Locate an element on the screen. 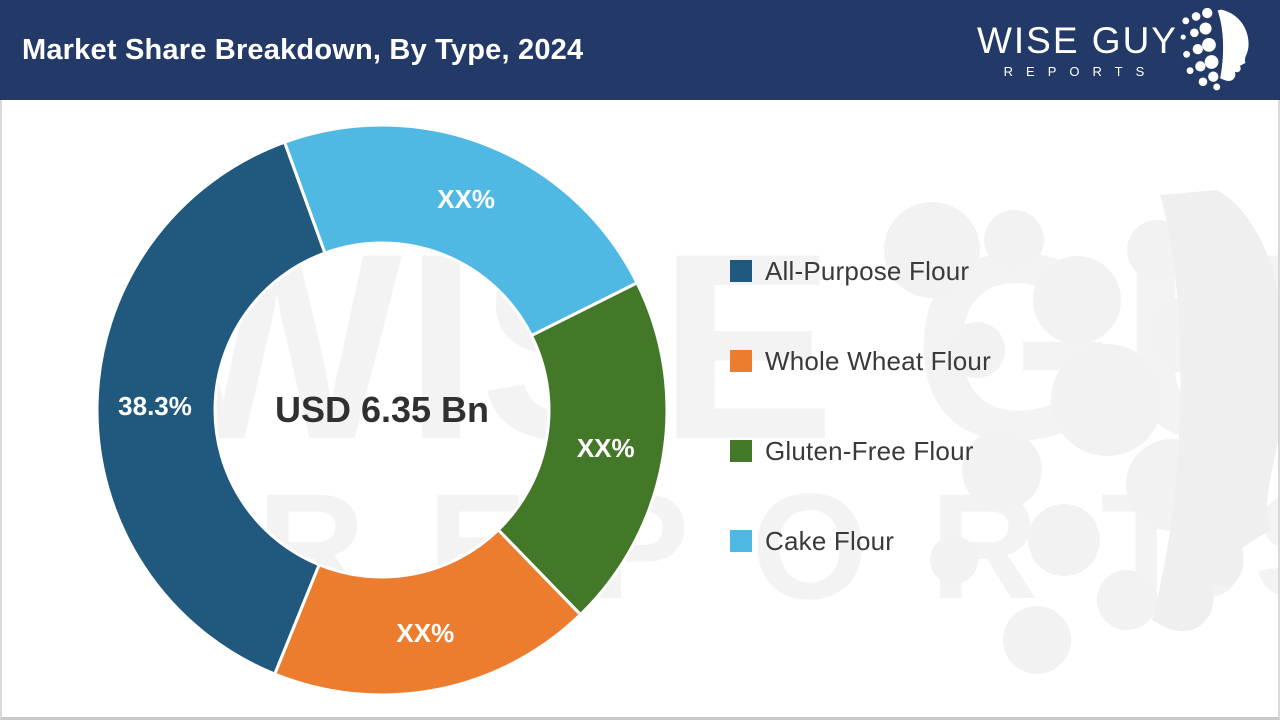 The width and height of the screenshot is (1280, 720). logo-text-block: WISE GUY REPORTS is located at coordinates (1077, 50).